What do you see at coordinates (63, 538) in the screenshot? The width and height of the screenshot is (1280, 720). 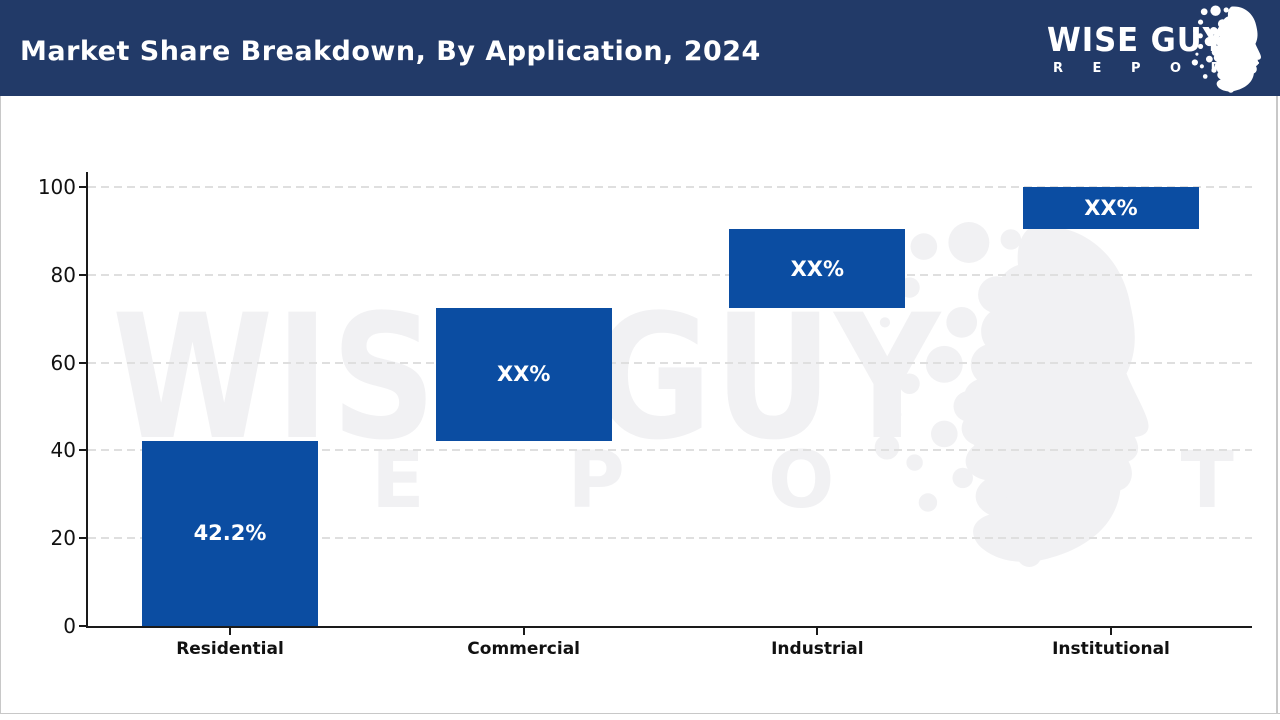 I see `y-tick-label-20: 20` at bounding box center [63, 538].